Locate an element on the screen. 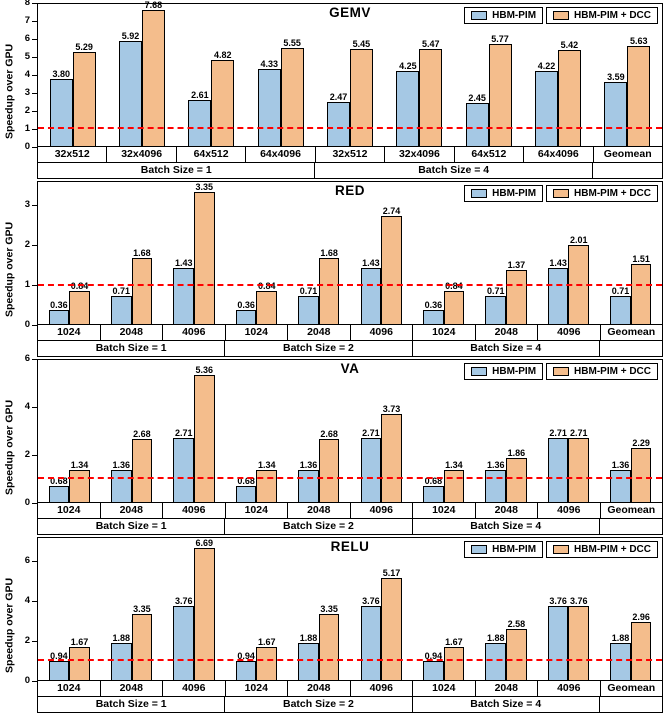 The height and width of the screenshot is (717, 665). bar-value-label: 1.67 is located at coordinates (454, 642).